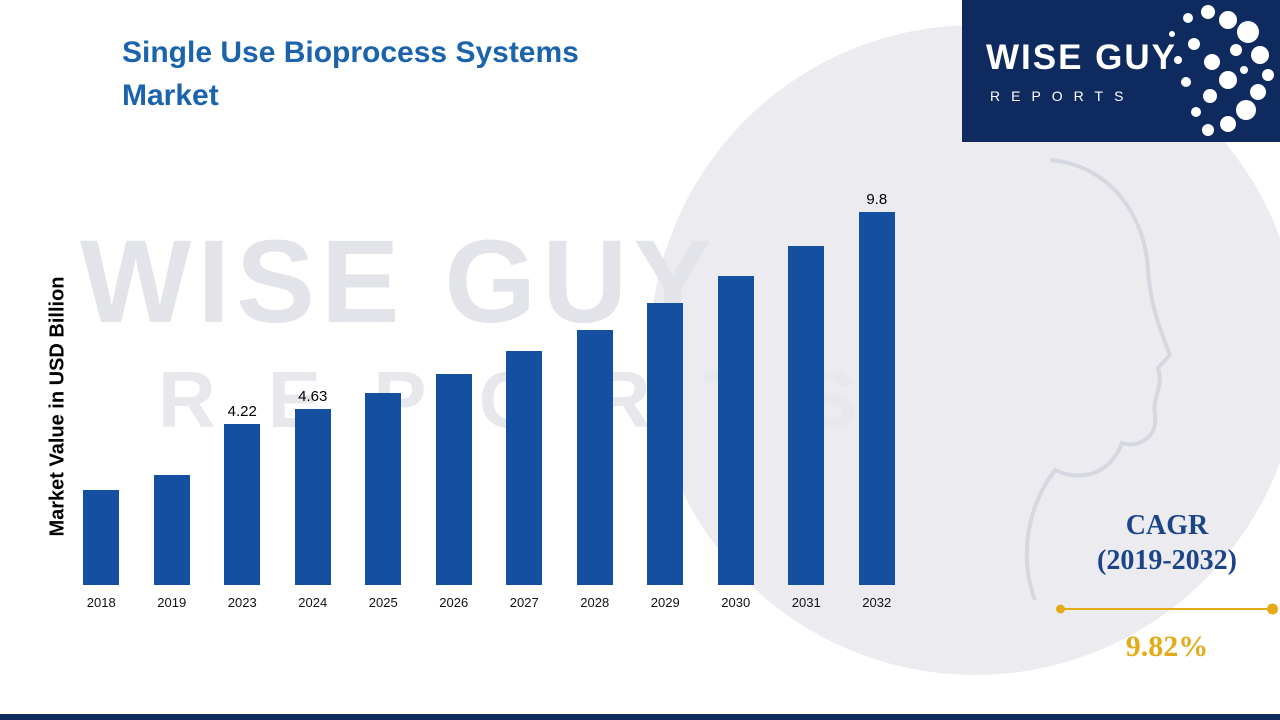  Describe the element at coordinates (242, 602) in the screenshot. I see `x-tick-label: 2023` at that location.